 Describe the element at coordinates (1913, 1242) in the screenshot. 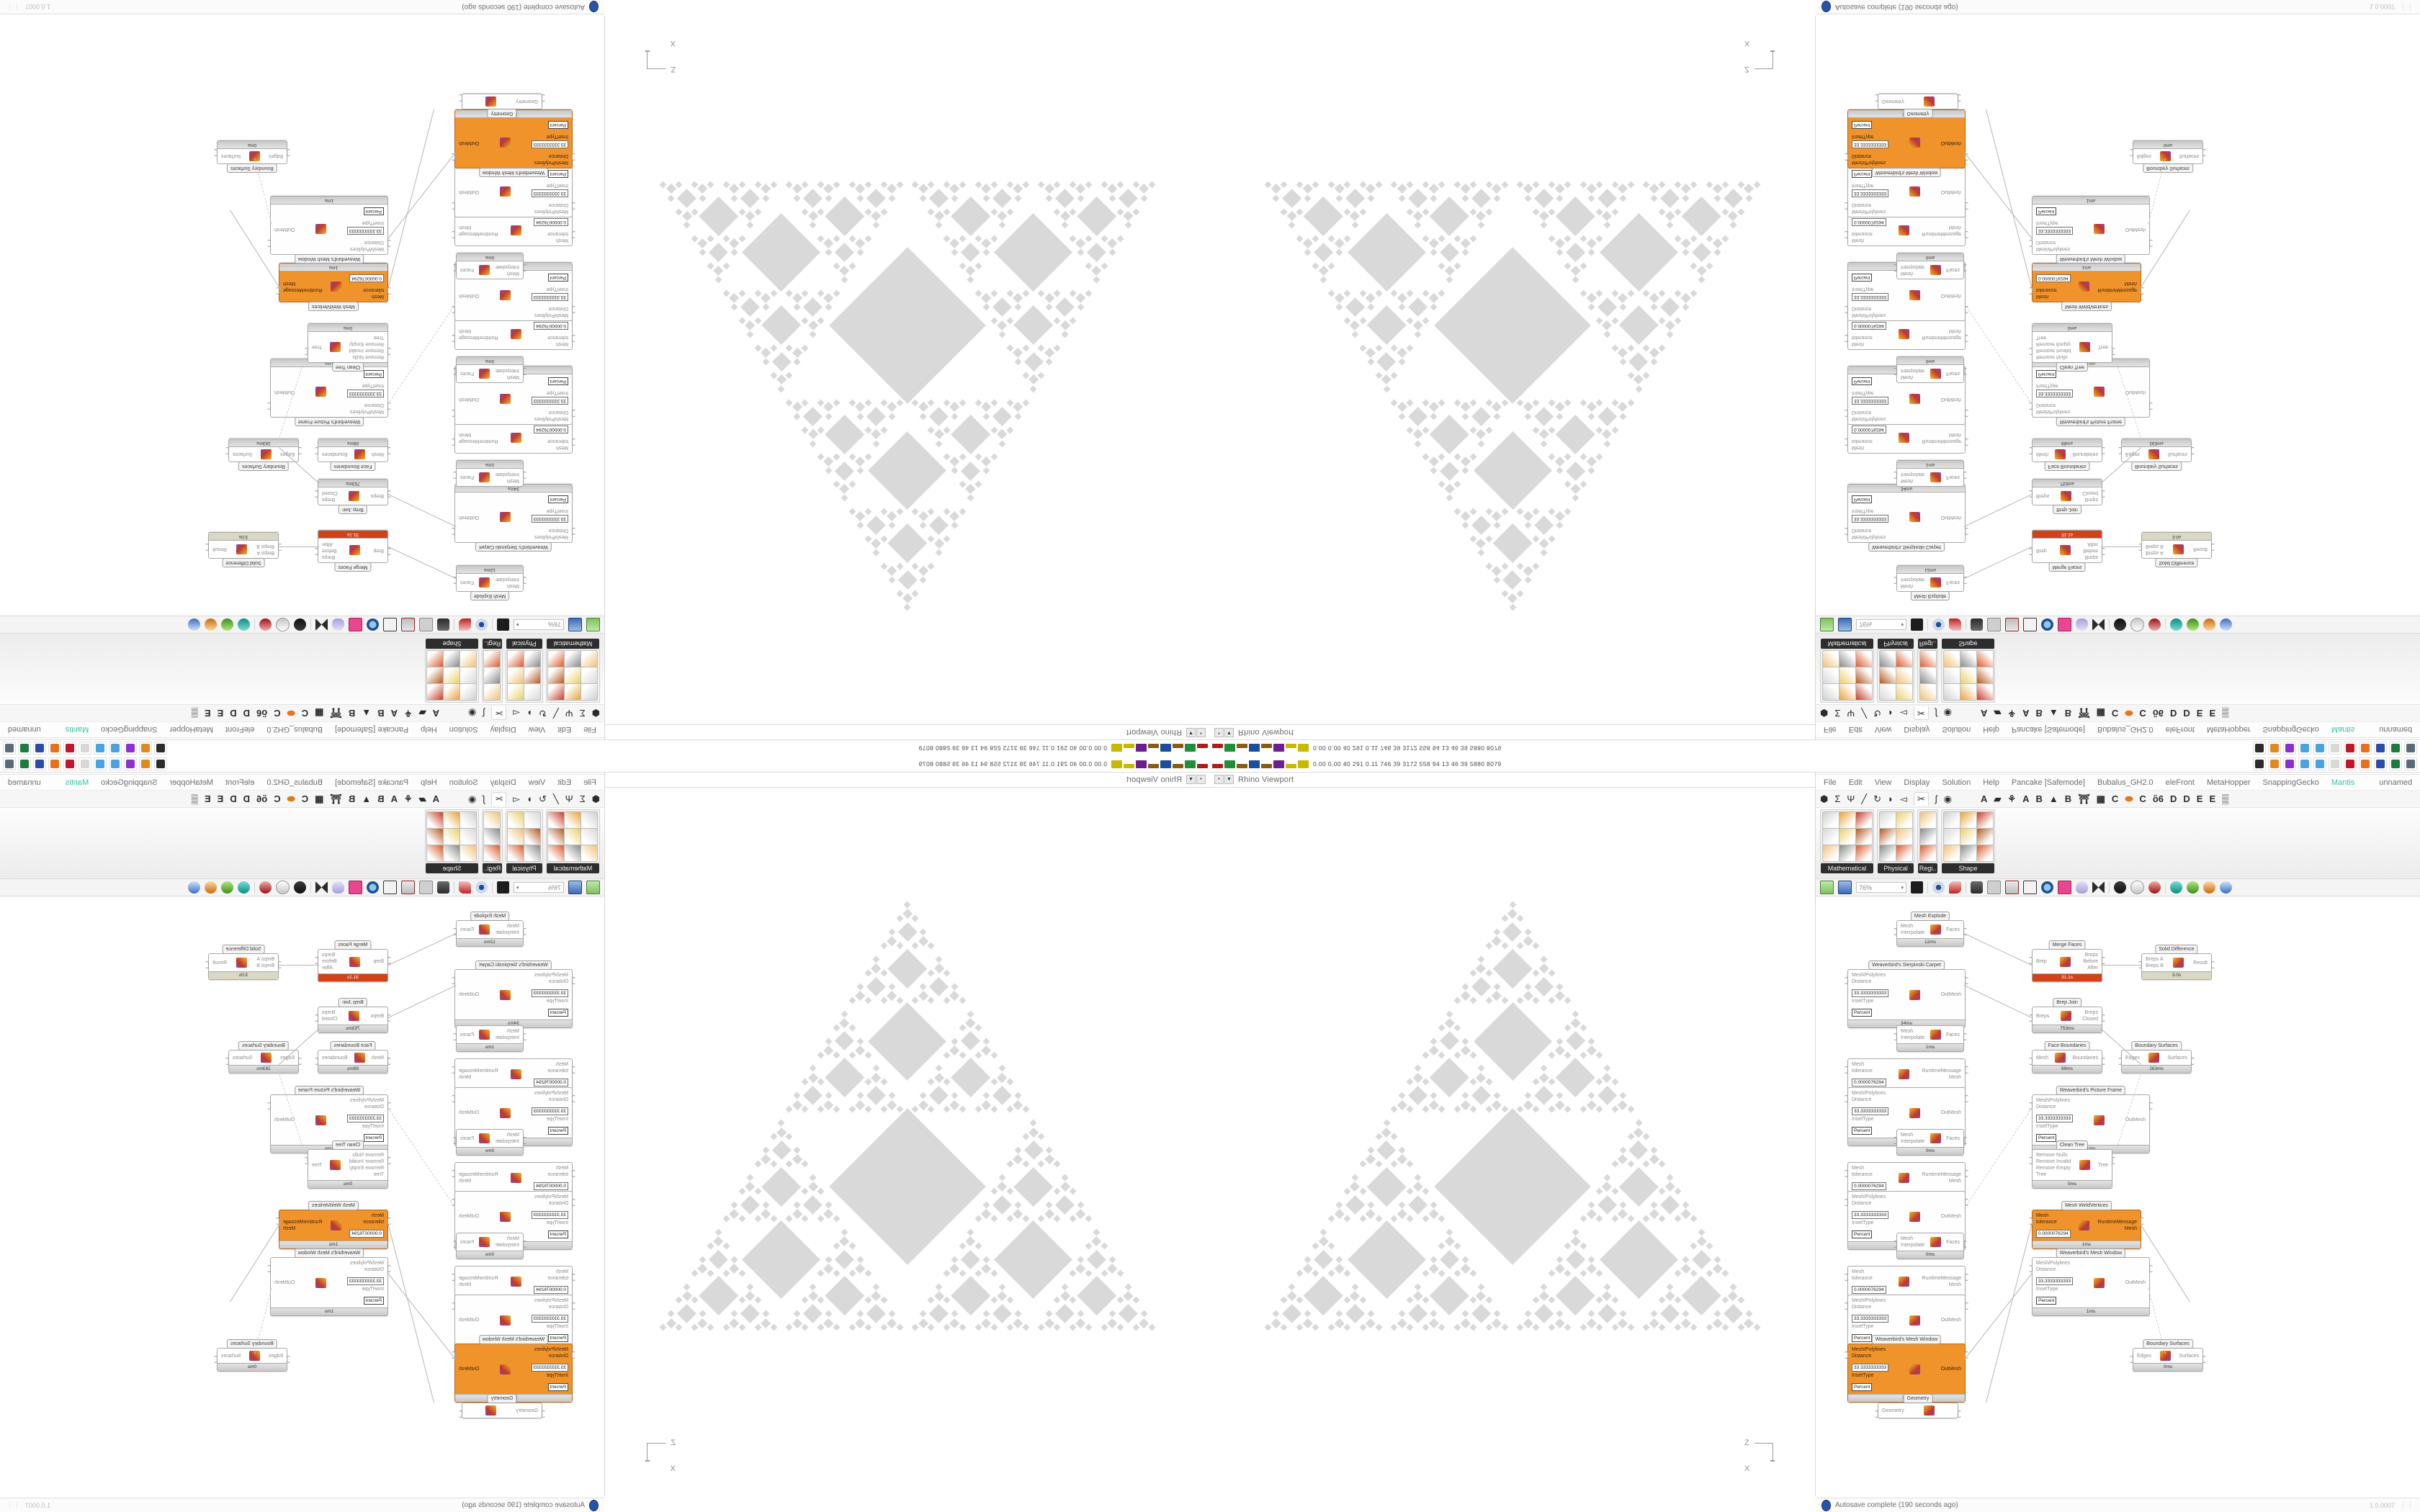

I see `gh-node-inputs: Mesh Interpolate` at that location.